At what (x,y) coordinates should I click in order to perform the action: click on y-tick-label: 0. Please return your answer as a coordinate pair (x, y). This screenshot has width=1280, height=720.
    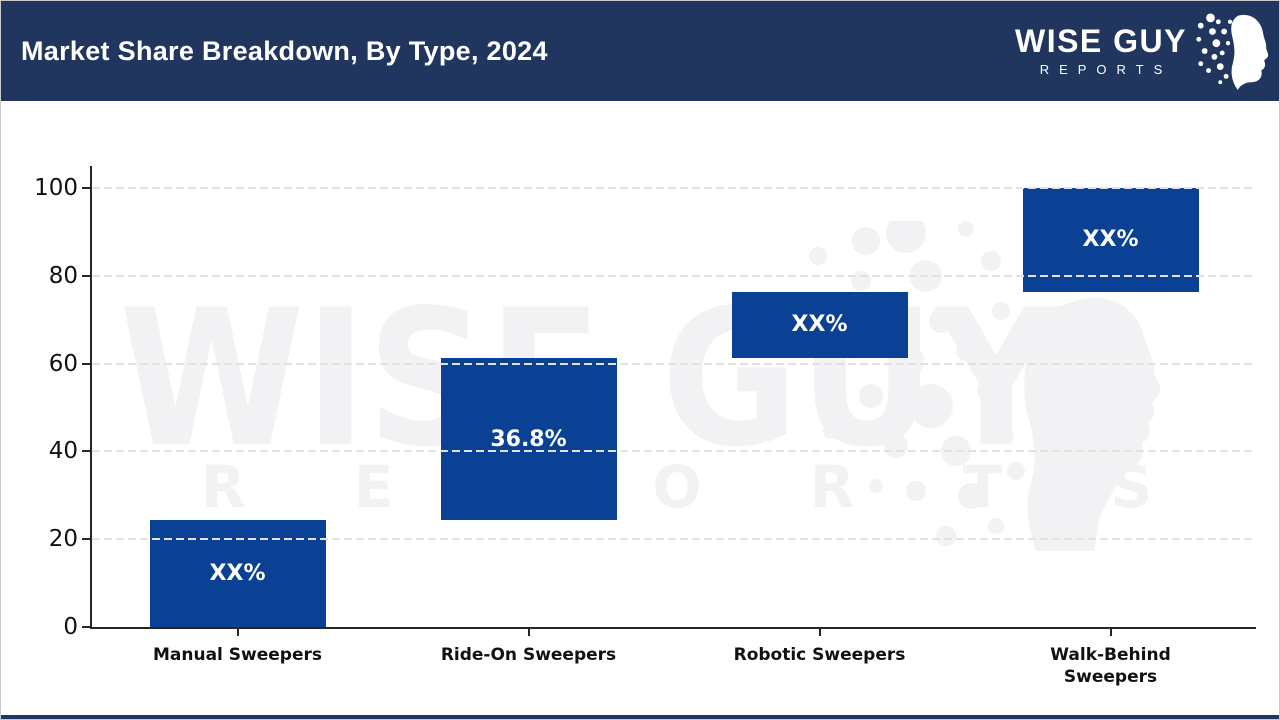
    Looking at the image, I should click on (70, 627).